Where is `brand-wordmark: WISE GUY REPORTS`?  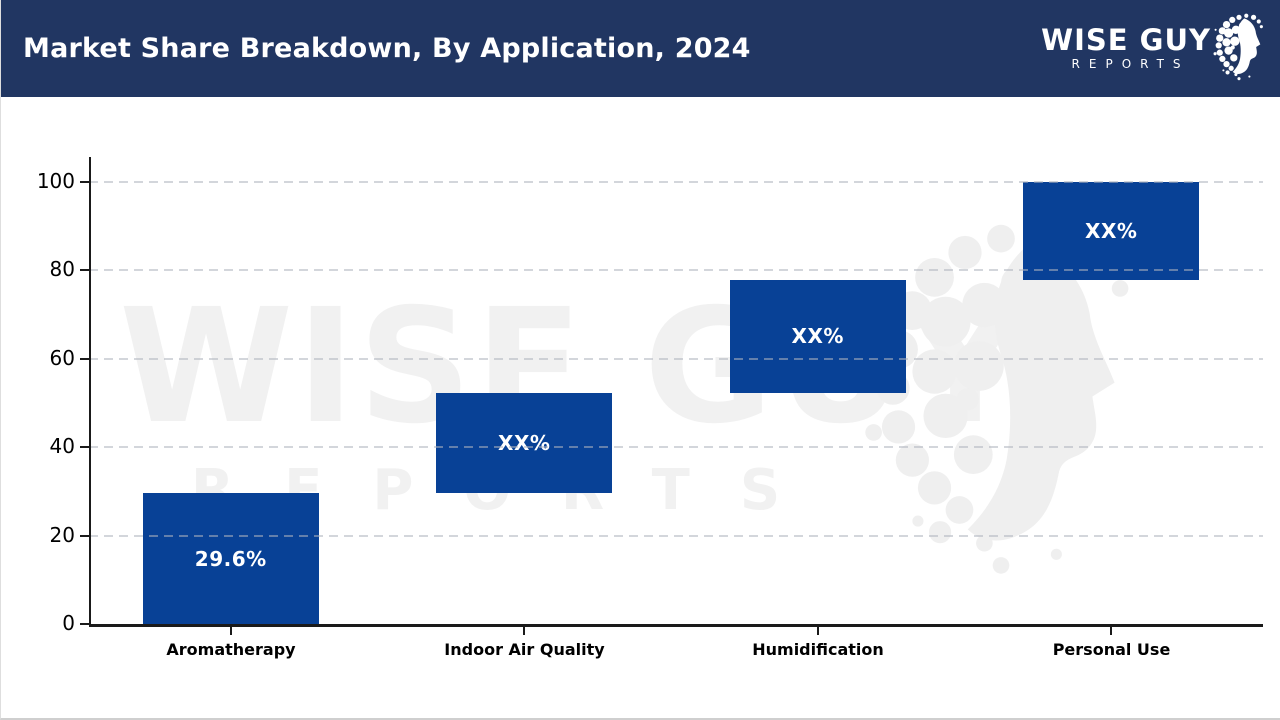 brand-wordmark: WISE GUY REPORTS is located at coordinates (1126, 47).